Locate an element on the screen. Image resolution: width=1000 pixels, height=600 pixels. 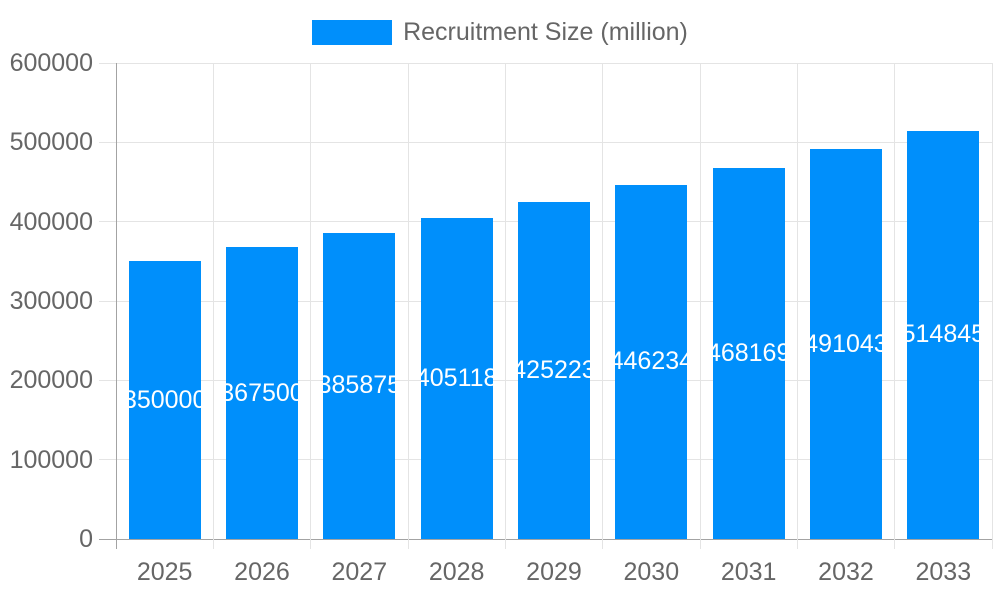
x-tick-label: 2033 is located at coordinates (943, 572).